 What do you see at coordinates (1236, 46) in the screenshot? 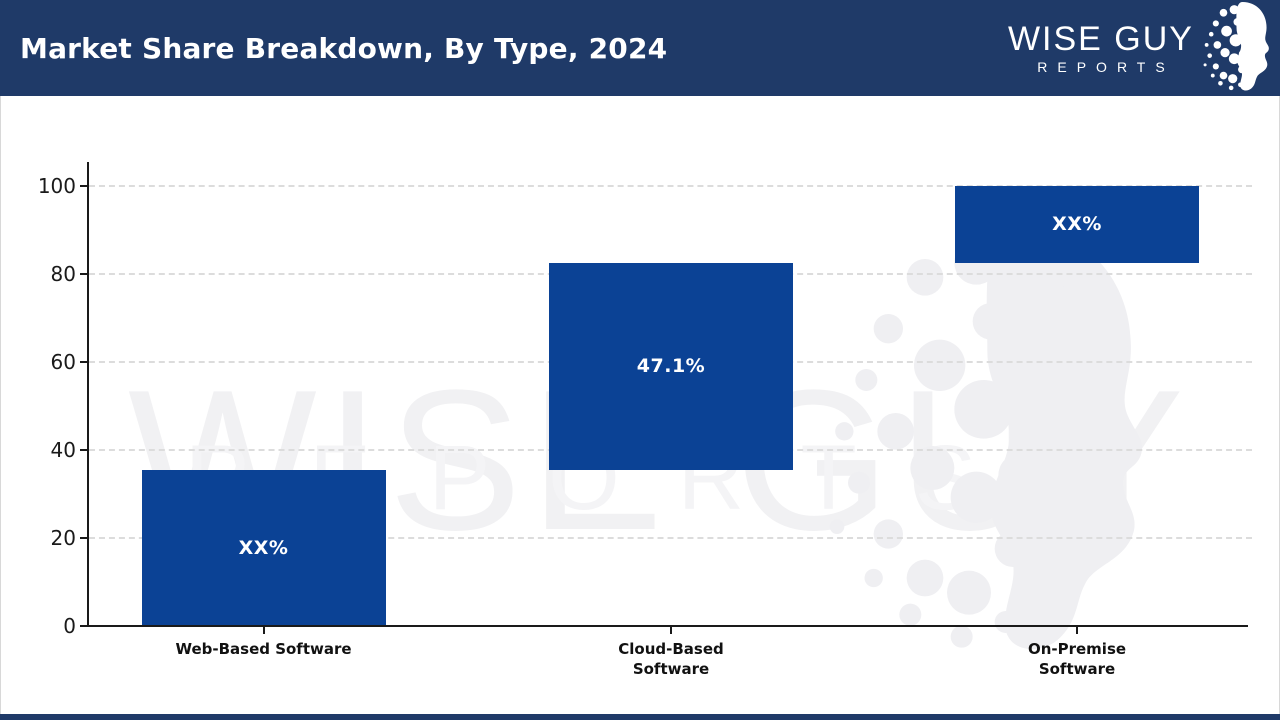
I see `wise-guy-face-icon` at bounding box center [1236, 46].